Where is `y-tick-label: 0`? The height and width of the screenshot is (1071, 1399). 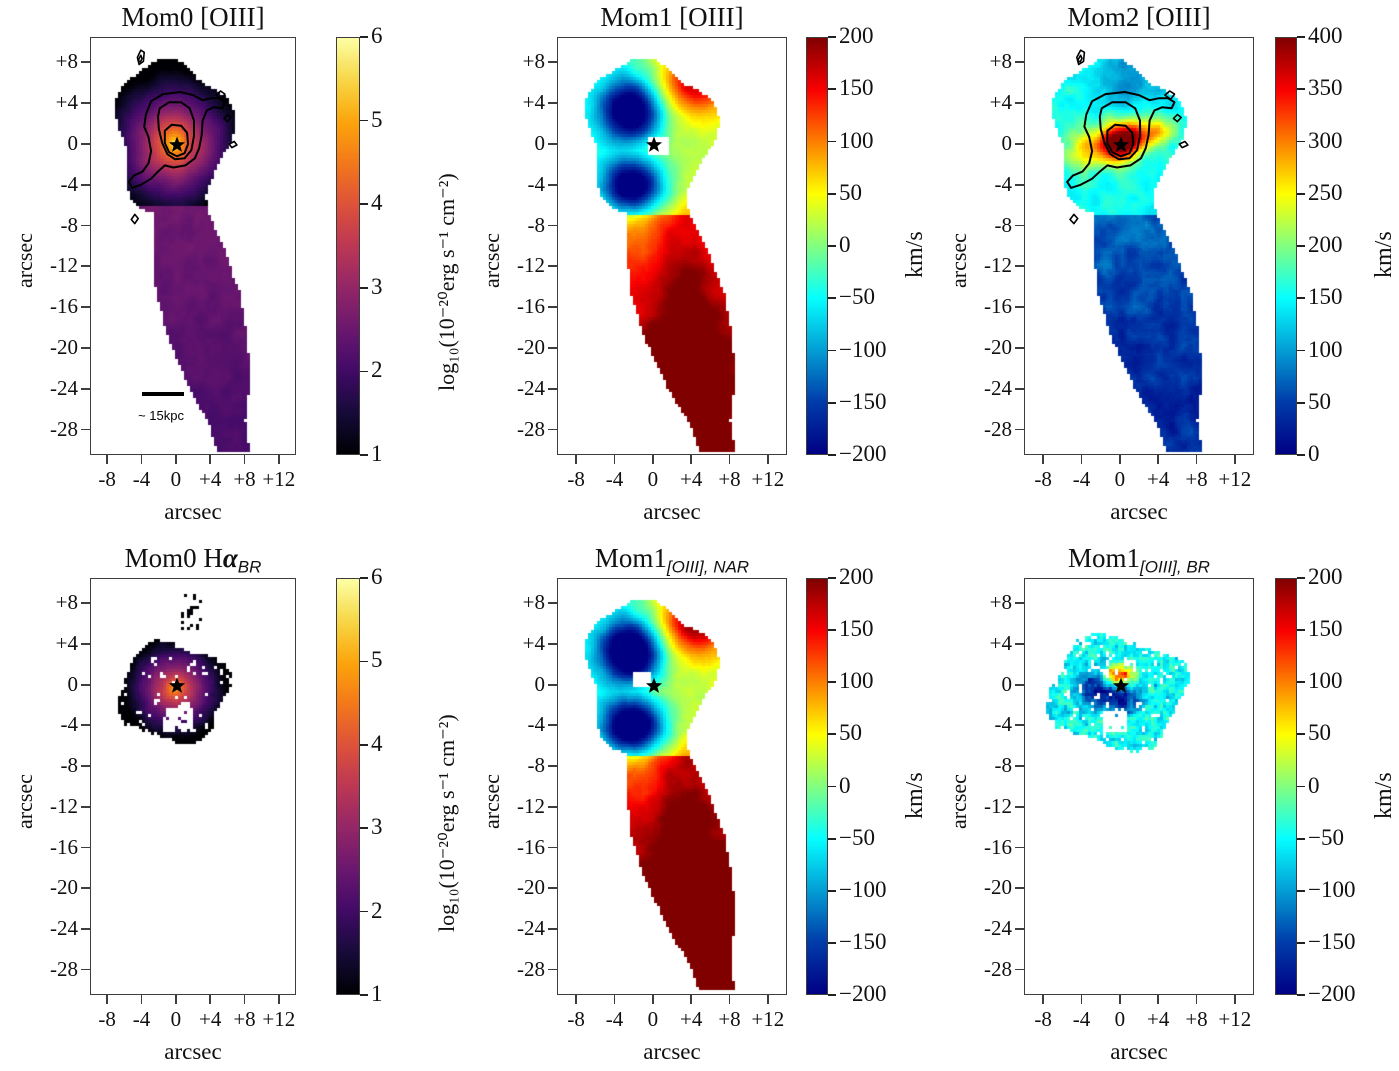
y-tick-label: 0 is located at coordinates (540, 143).